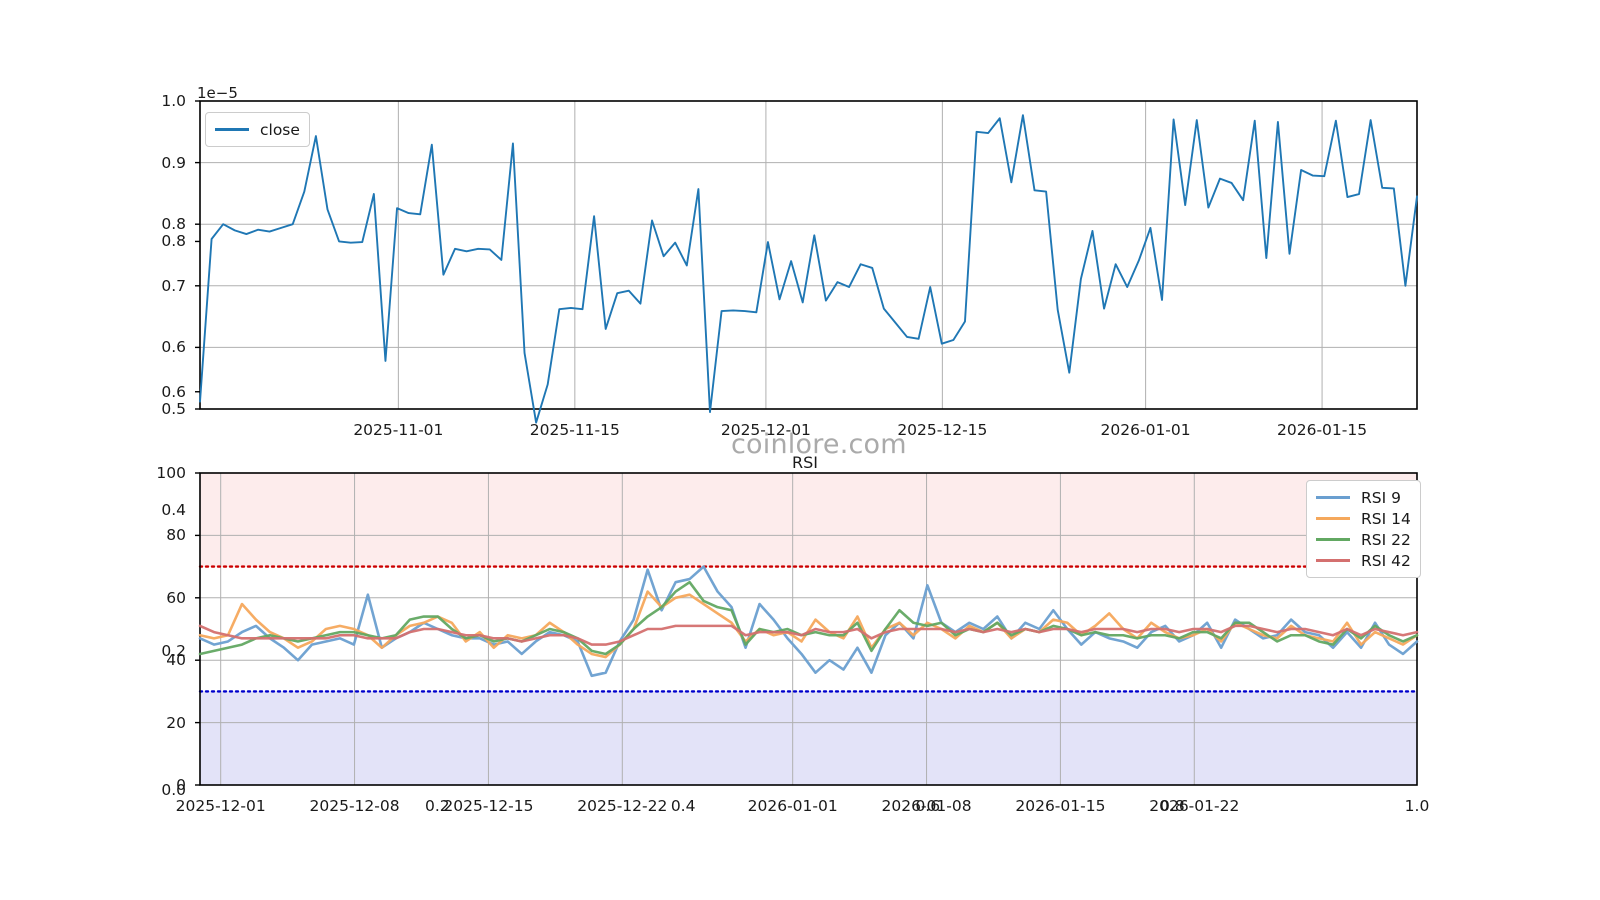  What do you see at coordinates (1381, 497) in the screenshot?
I see `legend-label: RSI 9` at bounding box center [1381, 497].